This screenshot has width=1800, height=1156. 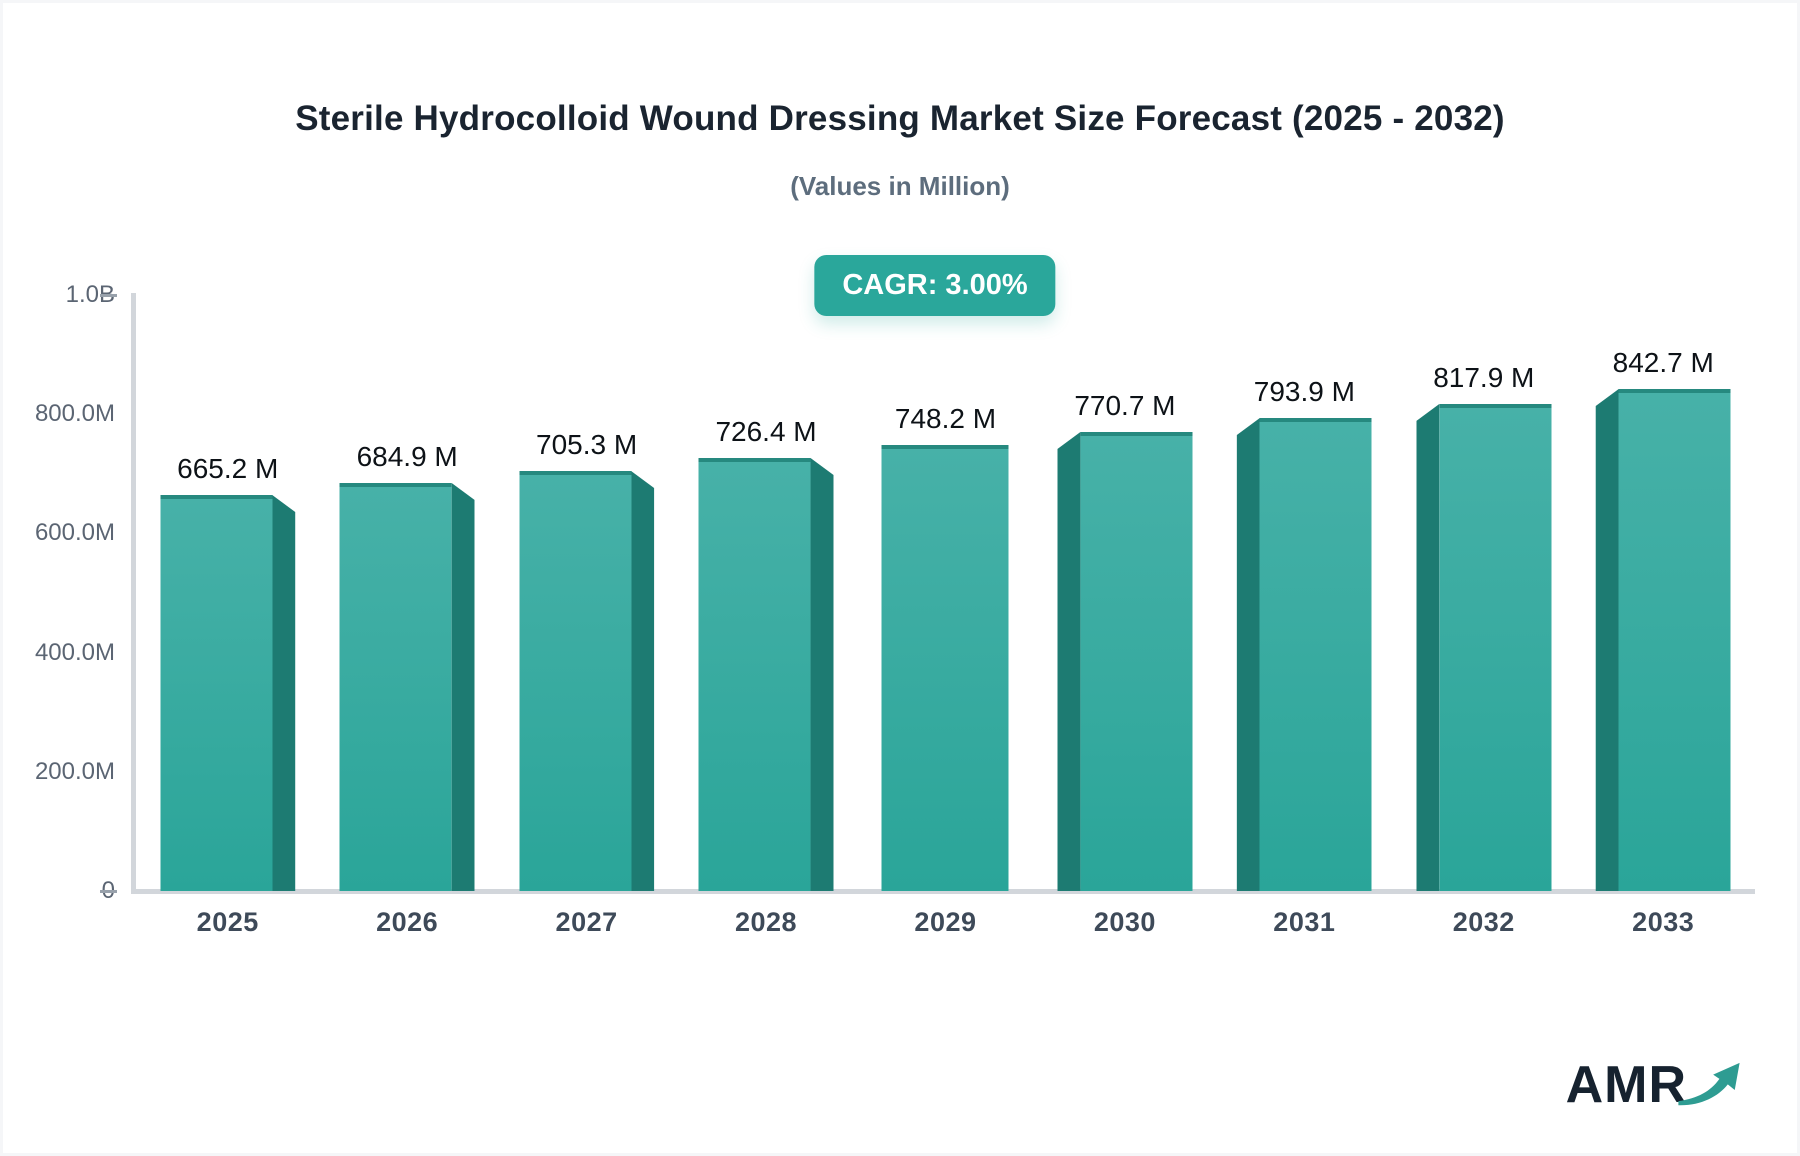 I want to click on bar-column-2025: 665.2 M 2025, so click(x=227, y=616).